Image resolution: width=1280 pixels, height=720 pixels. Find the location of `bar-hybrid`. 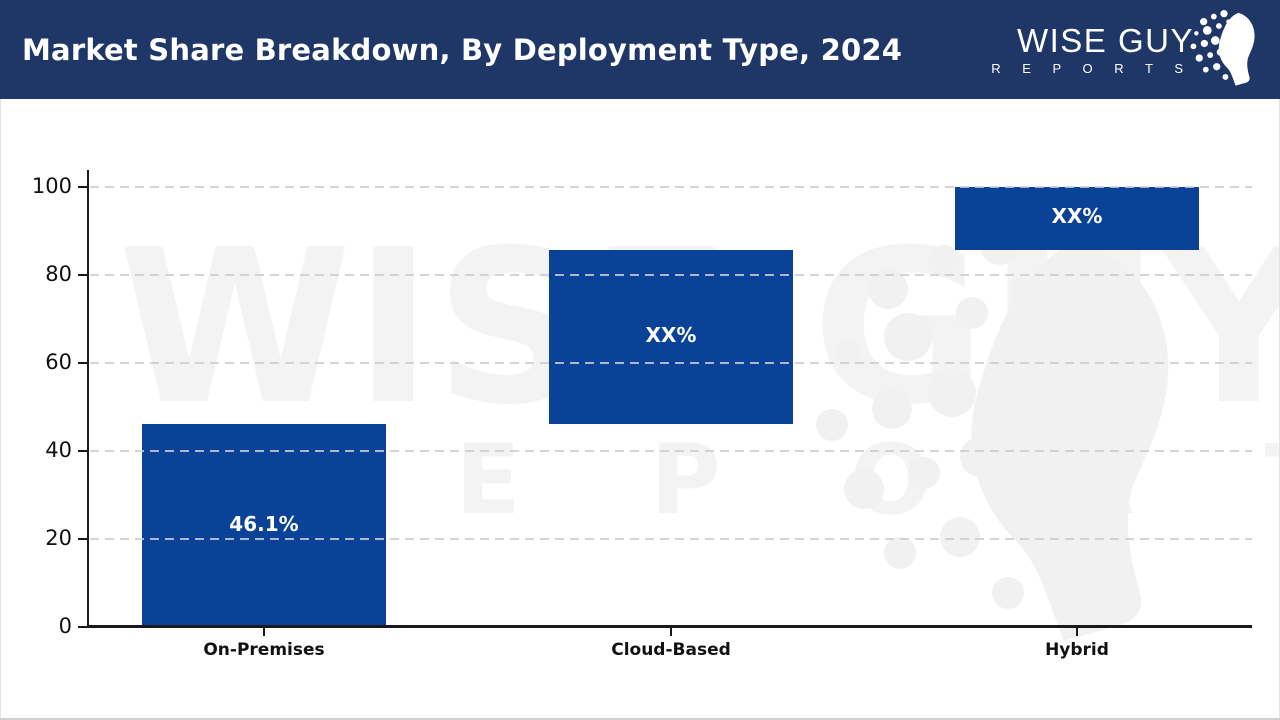

bar-hybrid is located at coordinates (1077, 218).